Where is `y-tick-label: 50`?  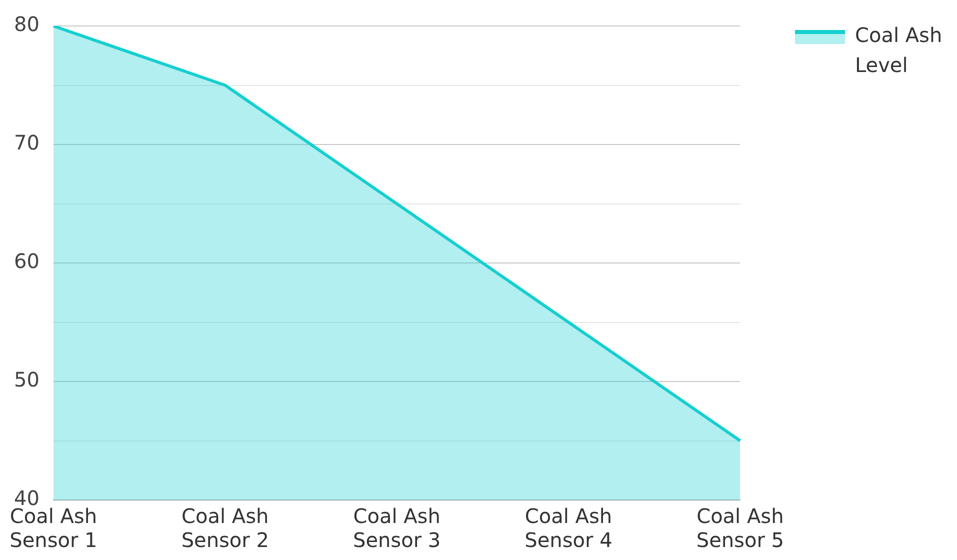
y-tick-label: 50 is located at coordinates (27, 380).